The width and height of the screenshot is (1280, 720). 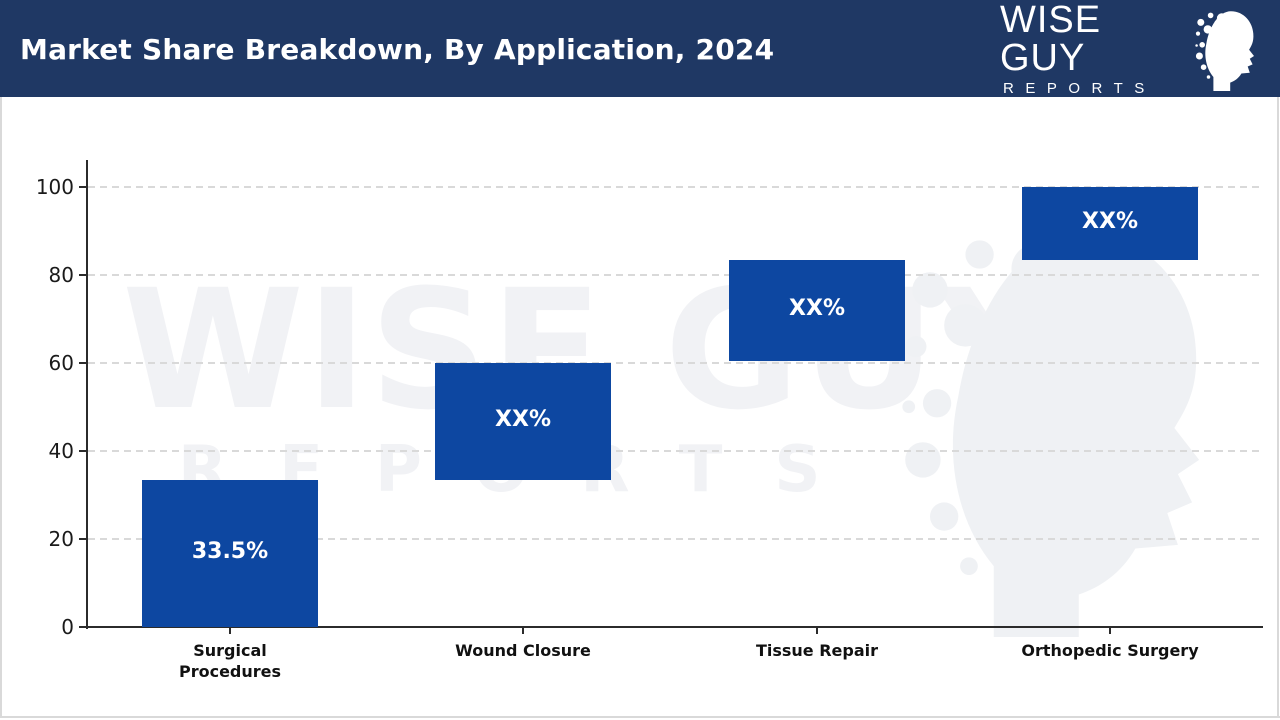 I want to click on logo-brand-subtitle: REPORTS, so click(x=1079, y=88).